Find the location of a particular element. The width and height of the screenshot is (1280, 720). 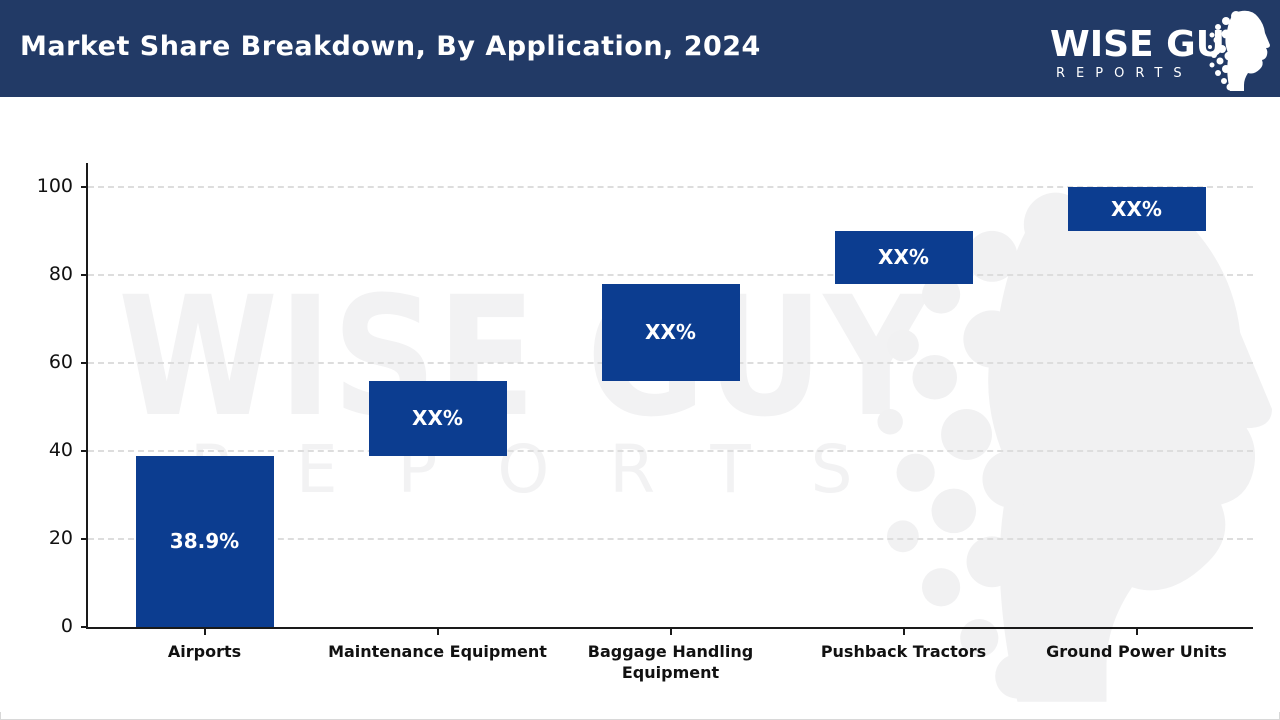

gridline-y80 is located at coordinates (670, 275).